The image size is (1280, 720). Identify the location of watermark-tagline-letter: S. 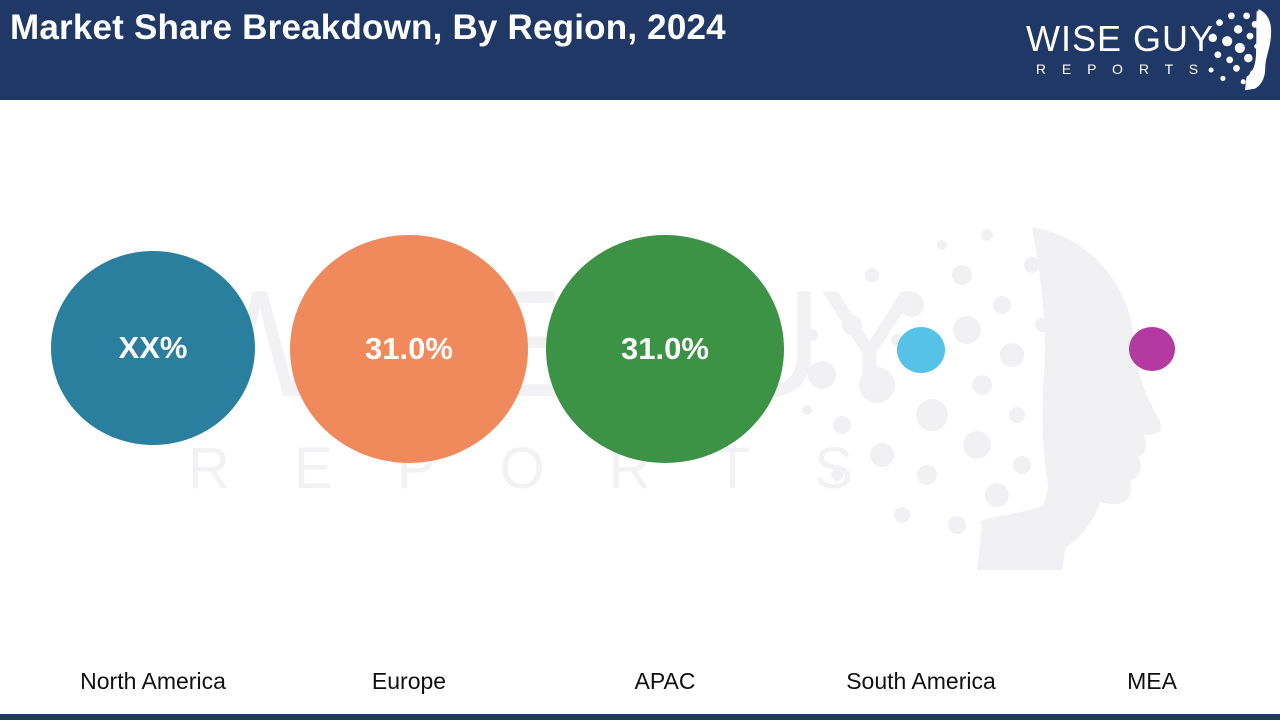
(833, 468).